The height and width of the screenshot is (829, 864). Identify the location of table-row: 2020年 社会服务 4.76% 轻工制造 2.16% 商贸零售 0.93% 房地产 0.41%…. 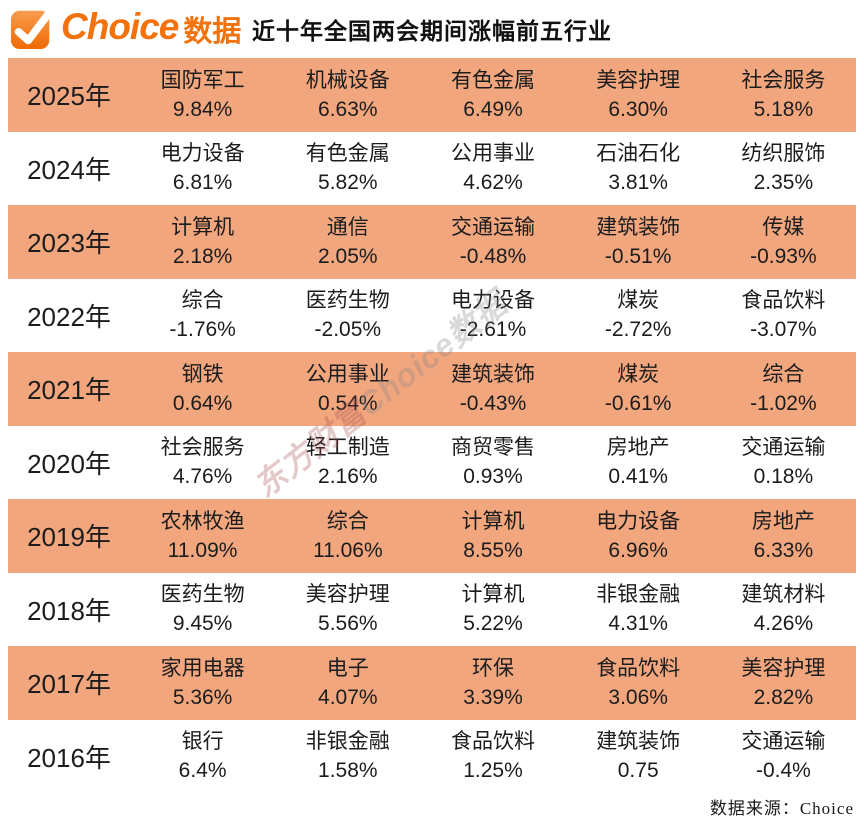
(432, 463).